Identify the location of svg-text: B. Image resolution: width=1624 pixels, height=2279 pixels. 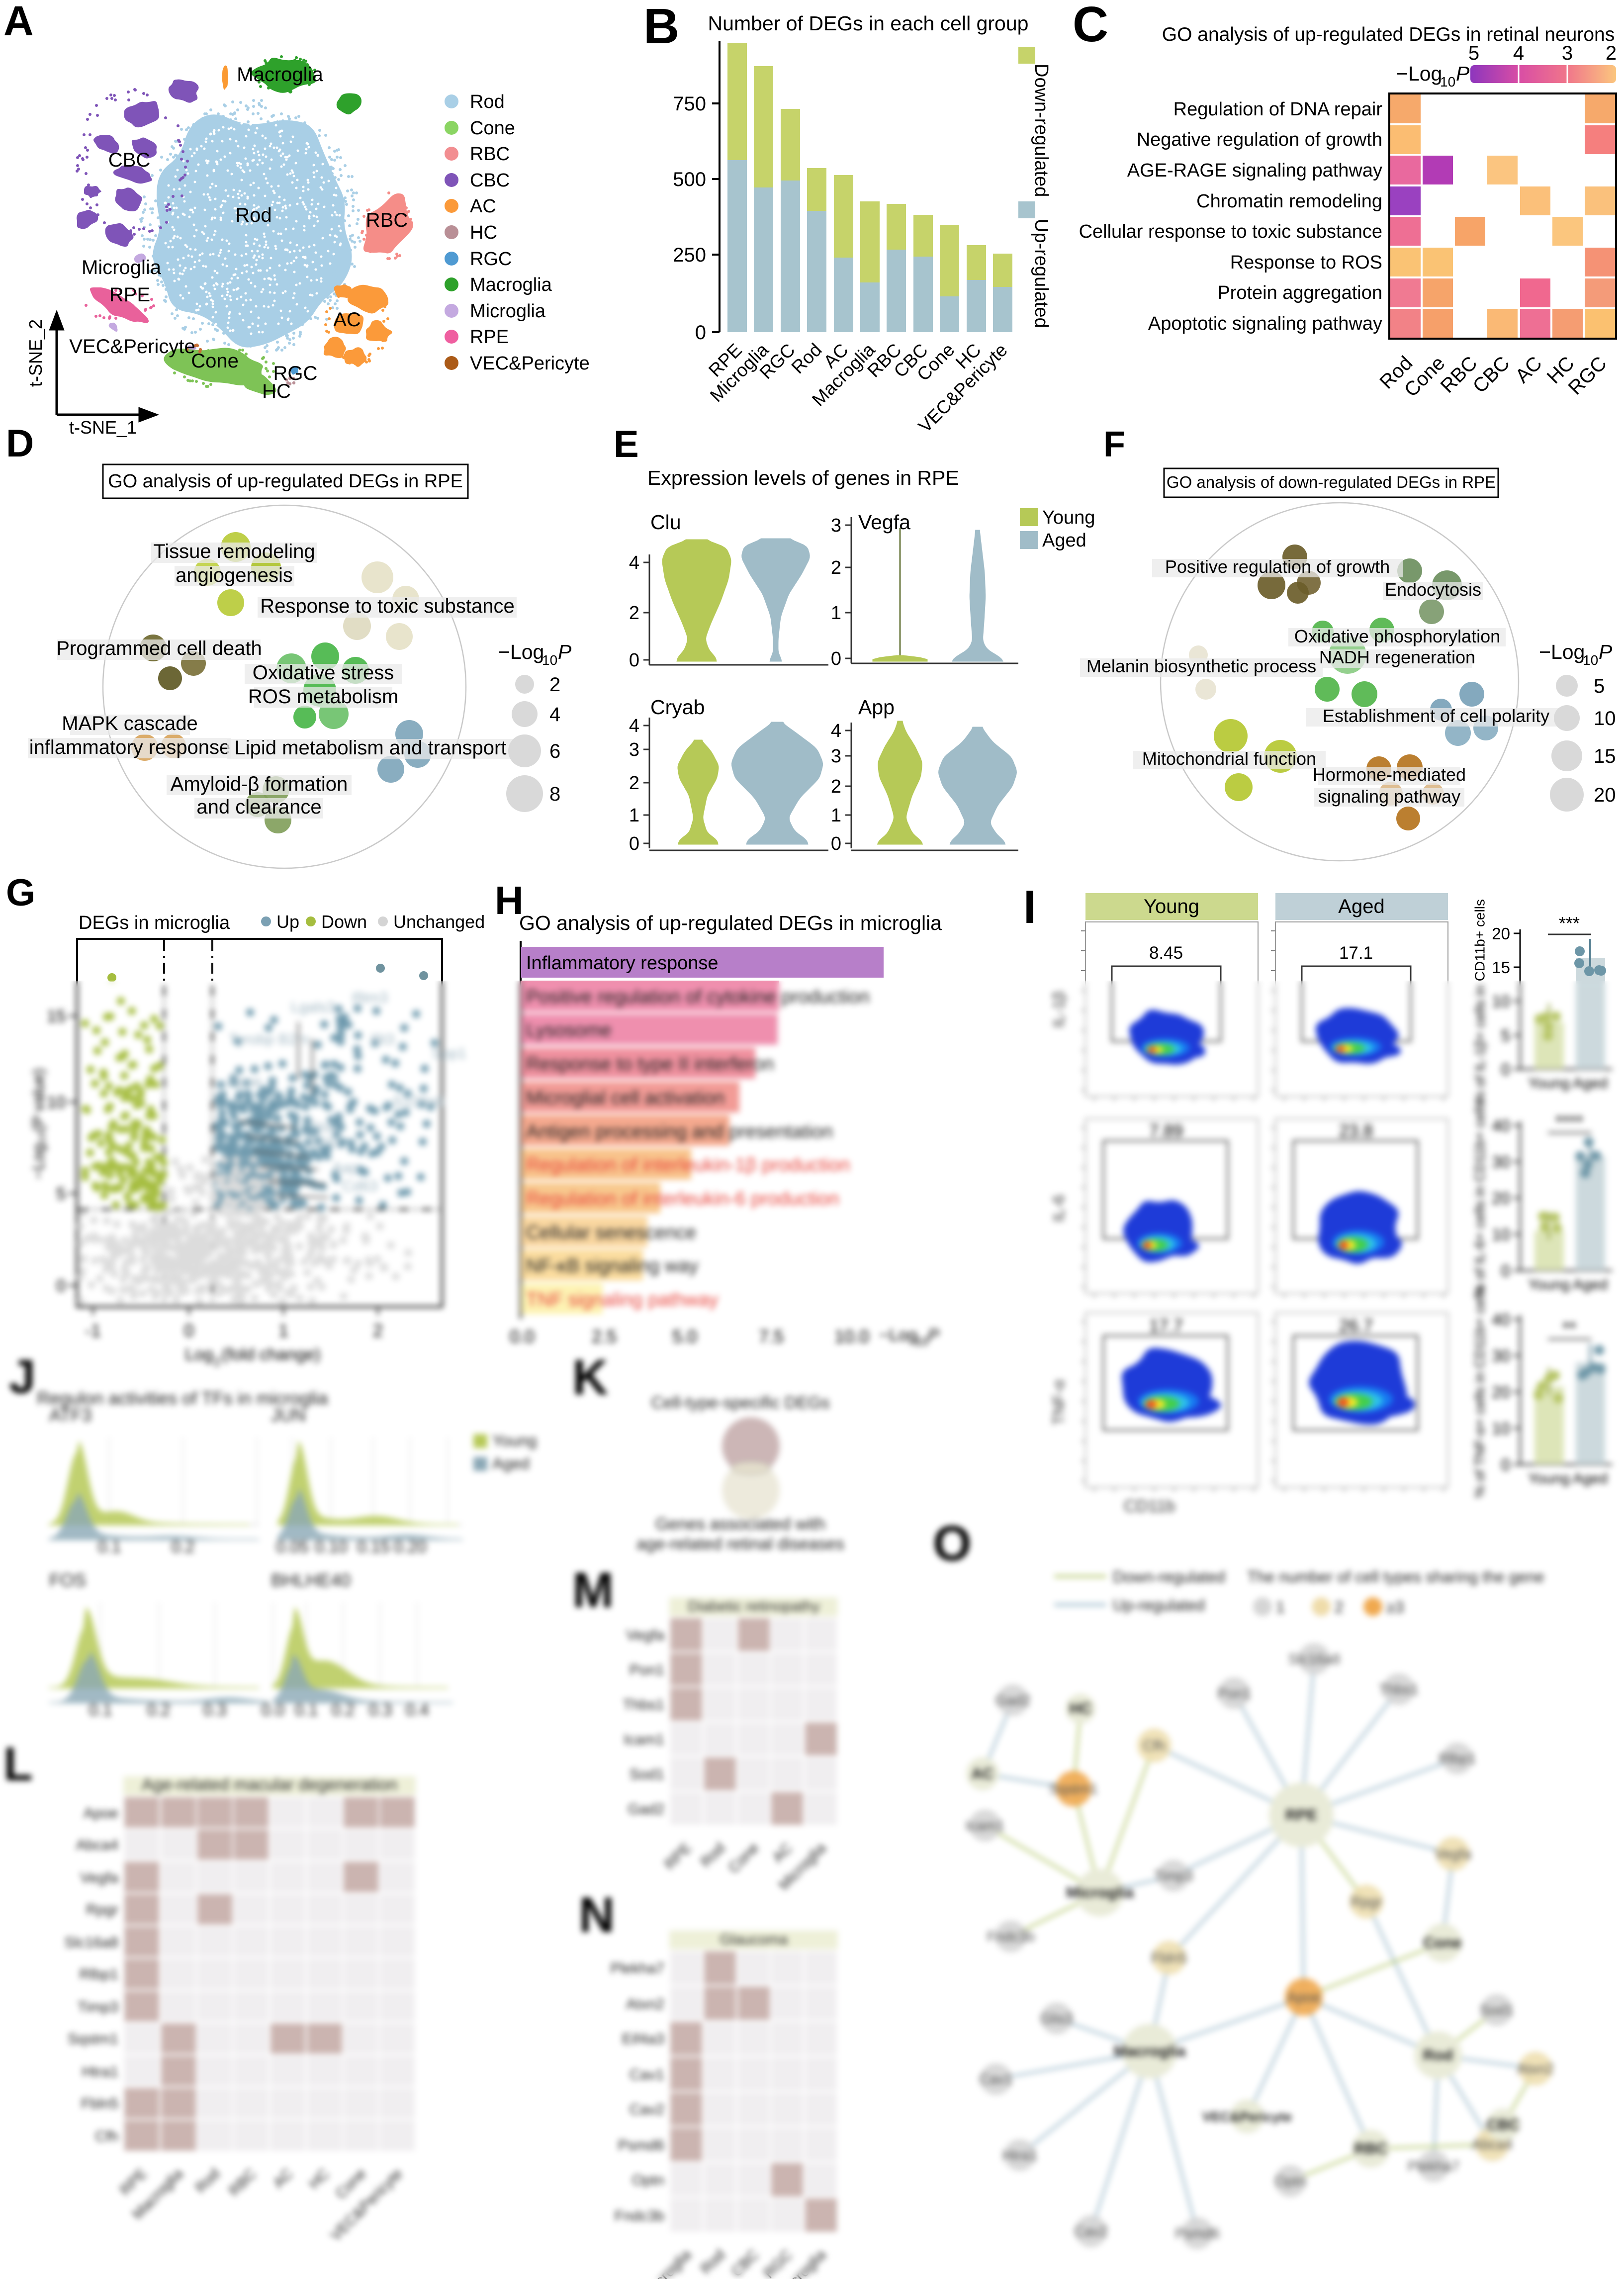
(661, 27).